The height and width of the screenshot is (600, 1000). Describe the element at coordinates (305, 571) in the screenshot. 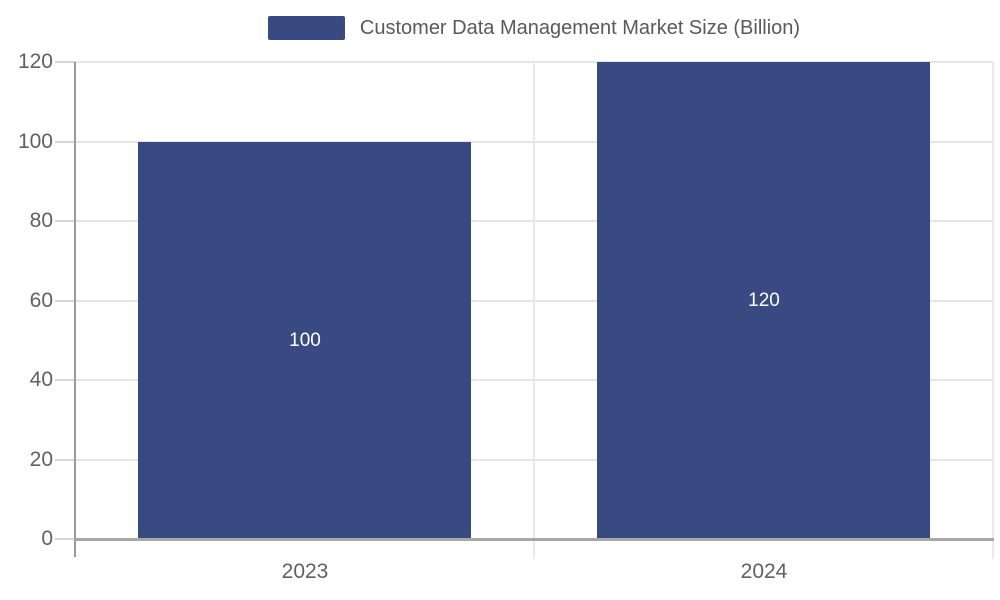

I see `x-axis-tick-label: 2023` at that location.